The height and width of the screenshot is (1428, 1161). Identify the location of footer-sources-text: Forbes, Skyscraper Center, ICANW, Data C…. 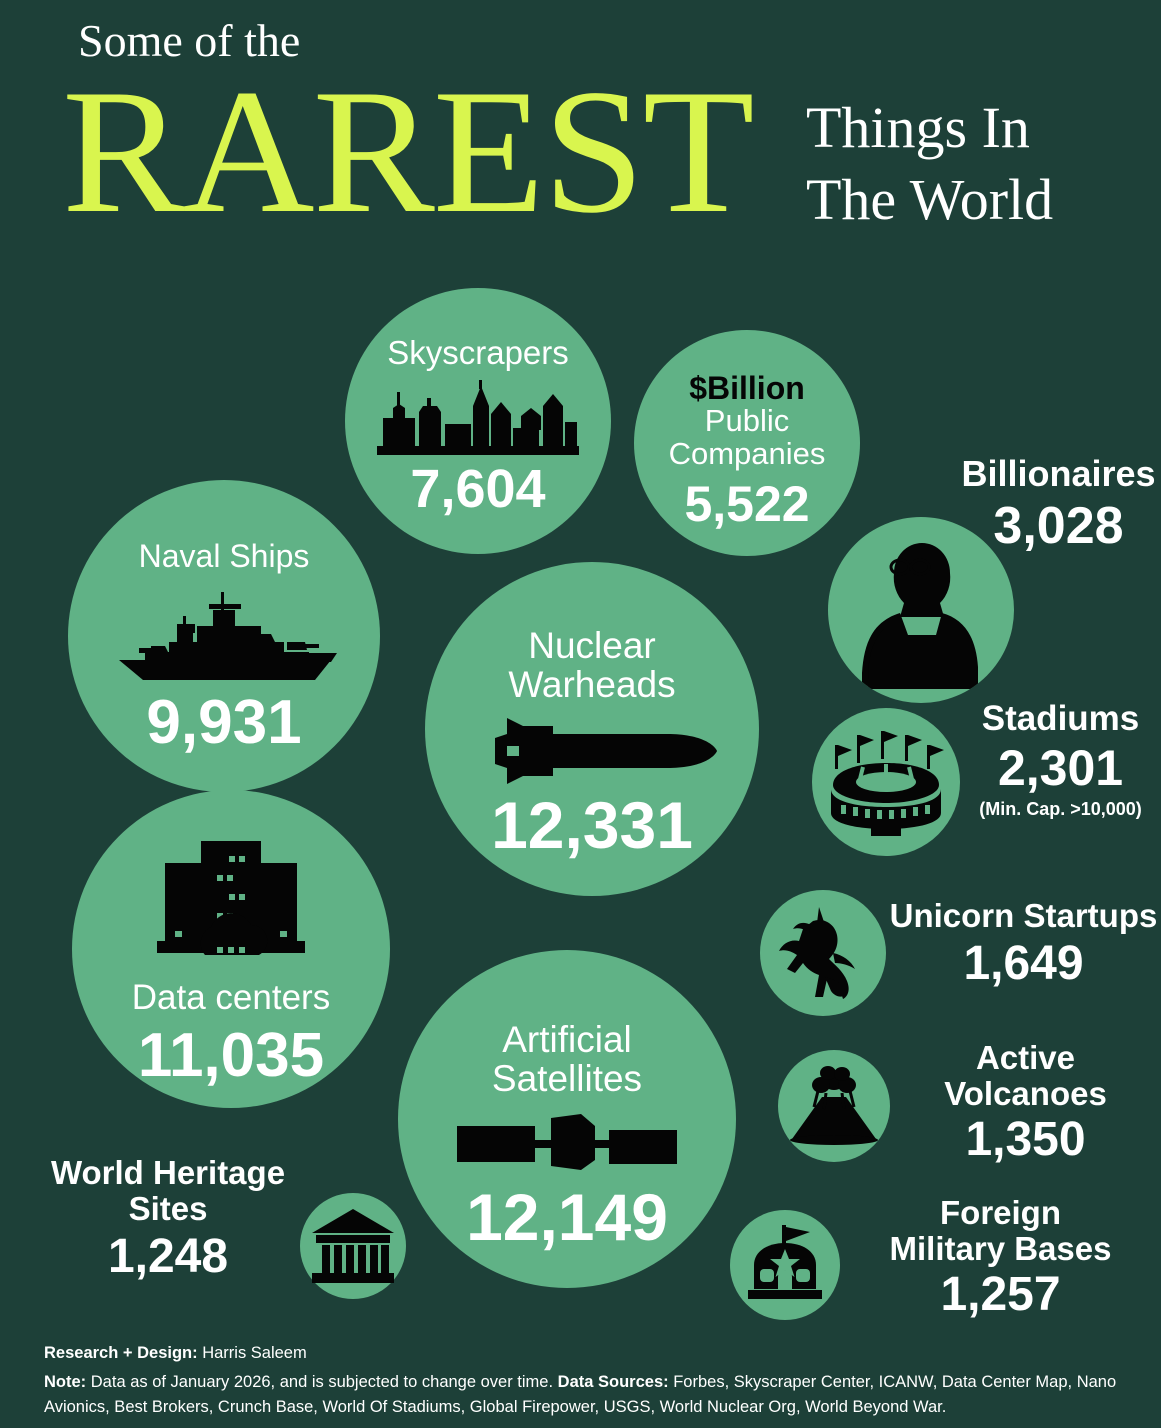
(580, 1394).